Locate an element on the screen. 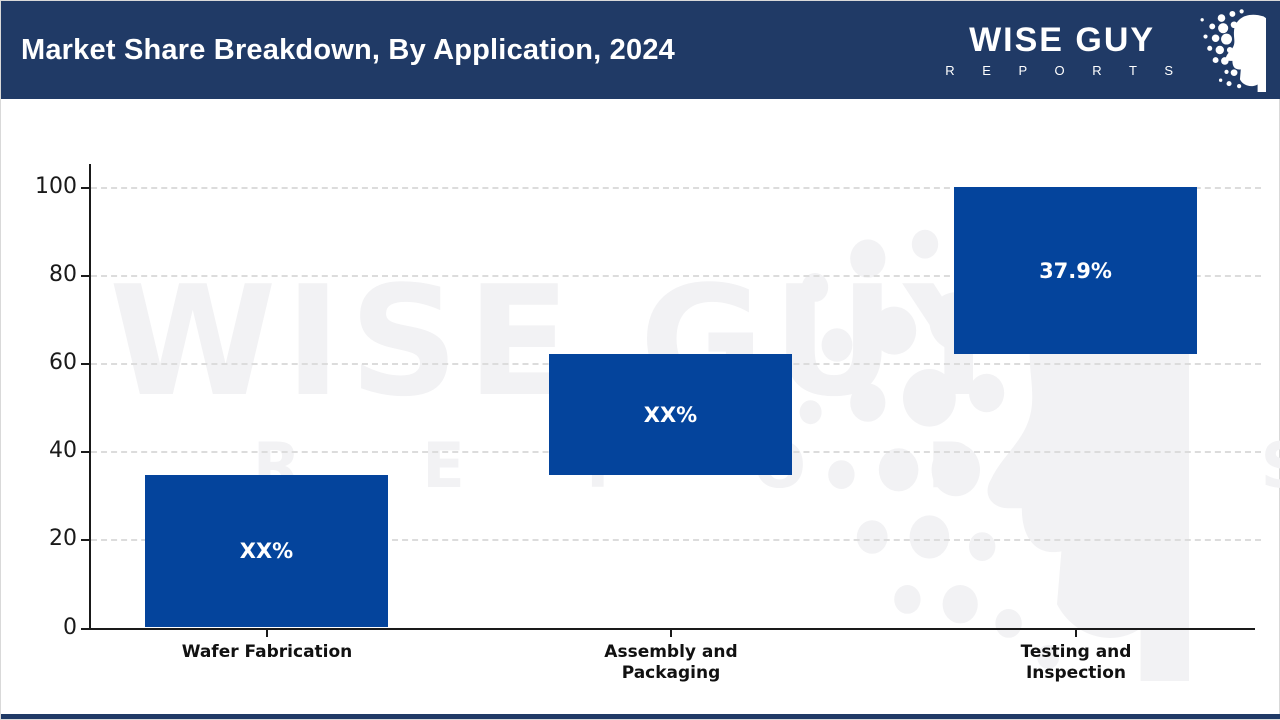 This screenshot has height=720, width=1280. bar-testing-inspection: 37.9% is located at coordinates (1075, 270).